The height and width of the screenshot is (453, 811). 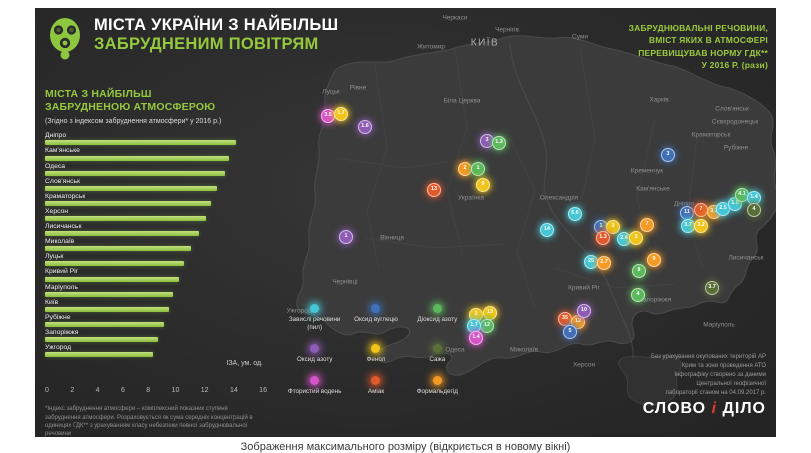 I want to click on legend-label: Сажа, so click(x=437, y=359).